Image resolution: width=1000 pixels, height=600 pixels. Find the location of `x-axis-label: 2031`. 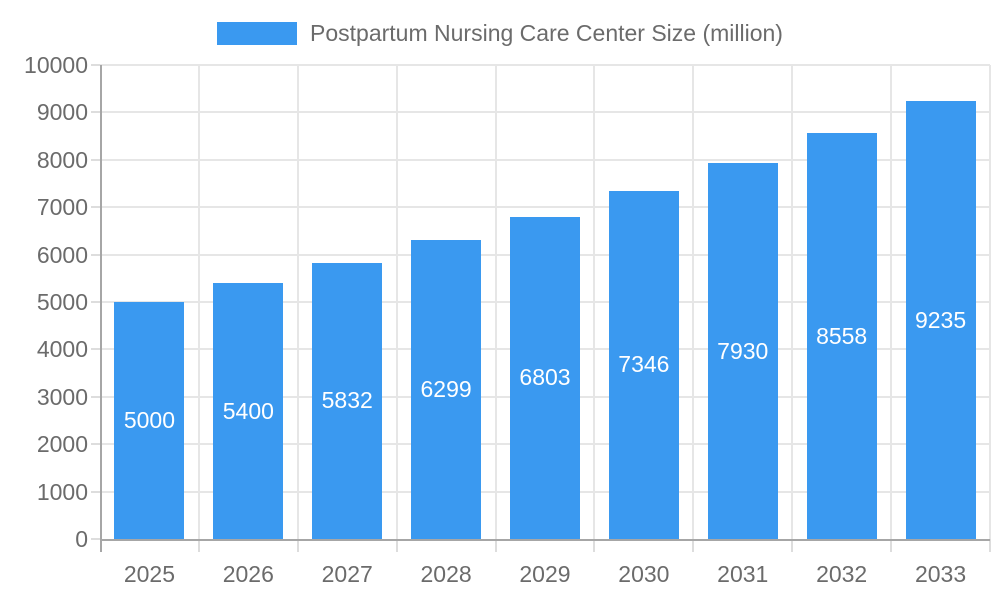

x-axis-label: 2031 is located at coordinates (743, 574).